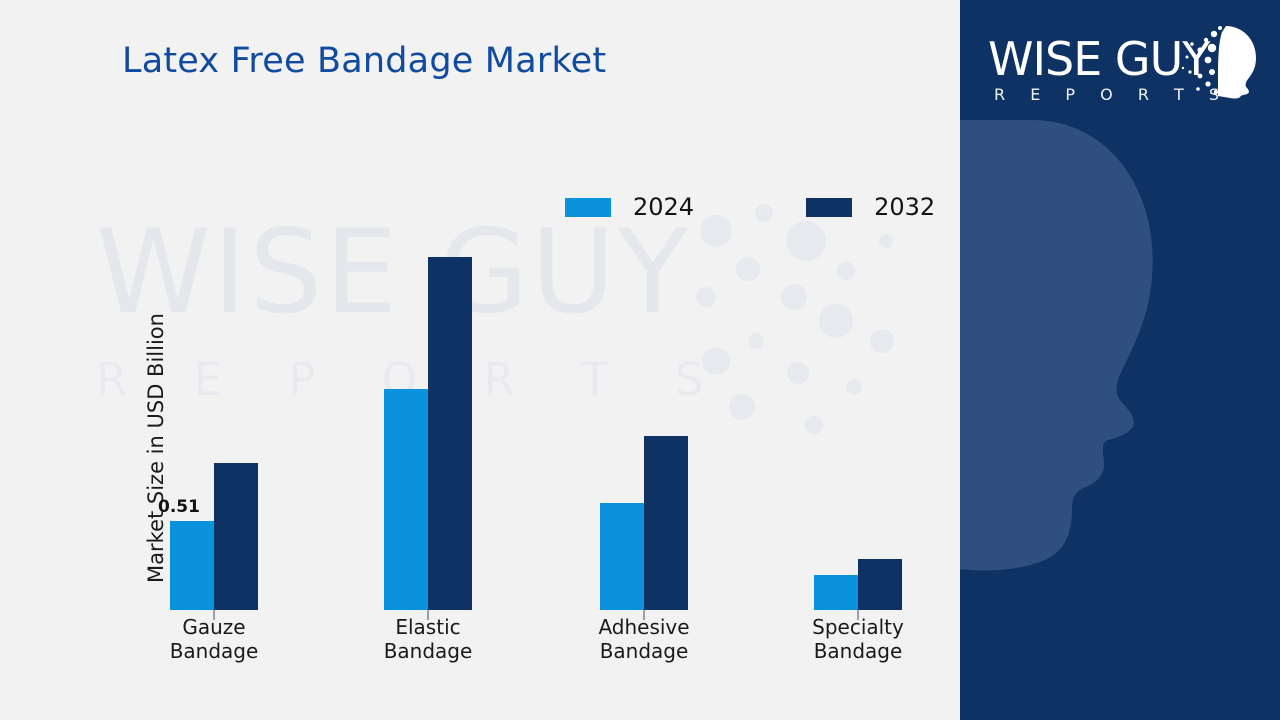 The width and height of the screenshot is (1280, 720). I want to click on brand-name-secondary: R E P O R T S, so click(1112, 94).